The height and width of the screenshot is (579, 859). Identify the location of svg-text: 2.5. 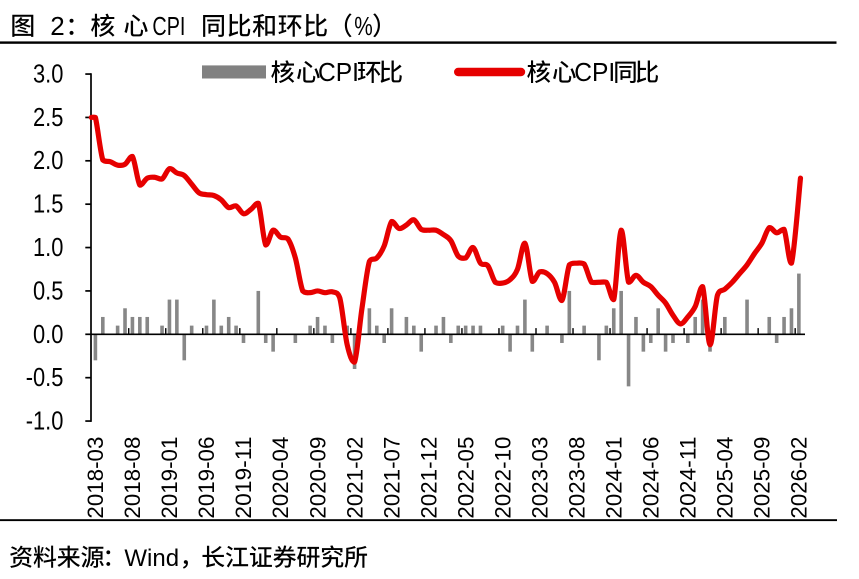
(48, 117).